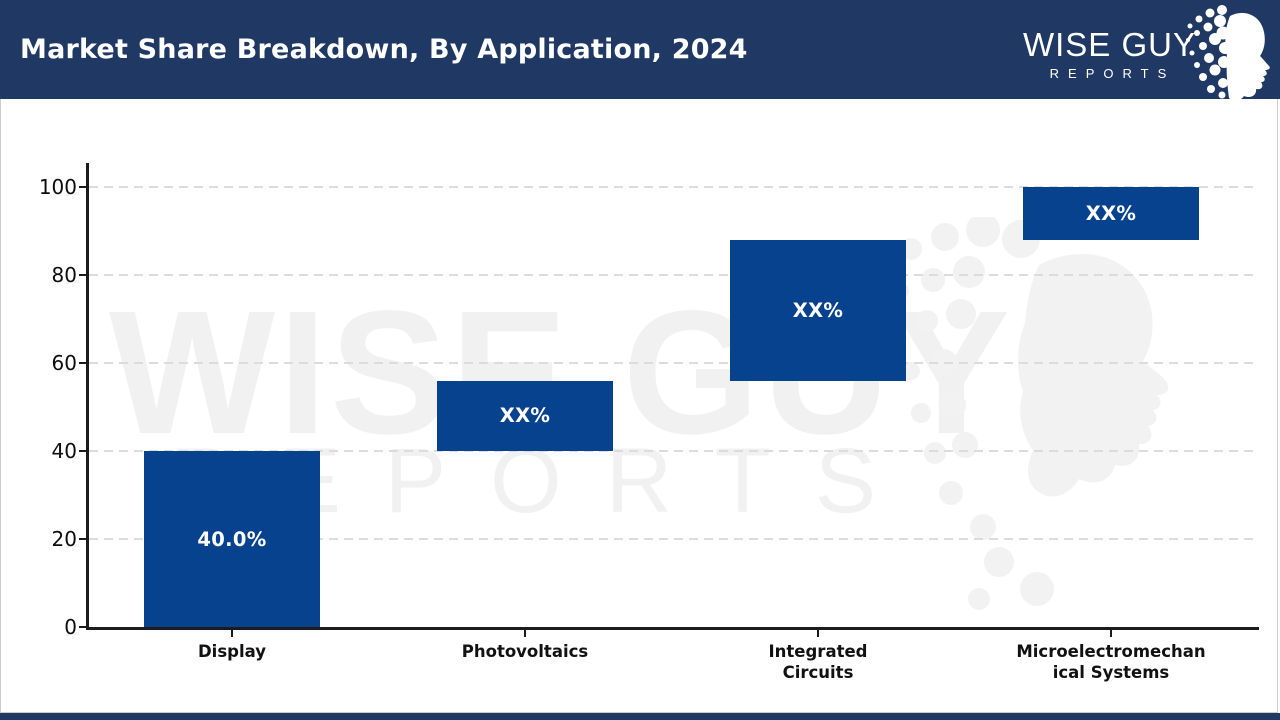 Image resolution: width=1280 pixels, height=720 pixels. What do you see at coordinates (64, 275) in the screenshot?
I see `y-tick-label-80: 80` at bounding box center [64, 275].